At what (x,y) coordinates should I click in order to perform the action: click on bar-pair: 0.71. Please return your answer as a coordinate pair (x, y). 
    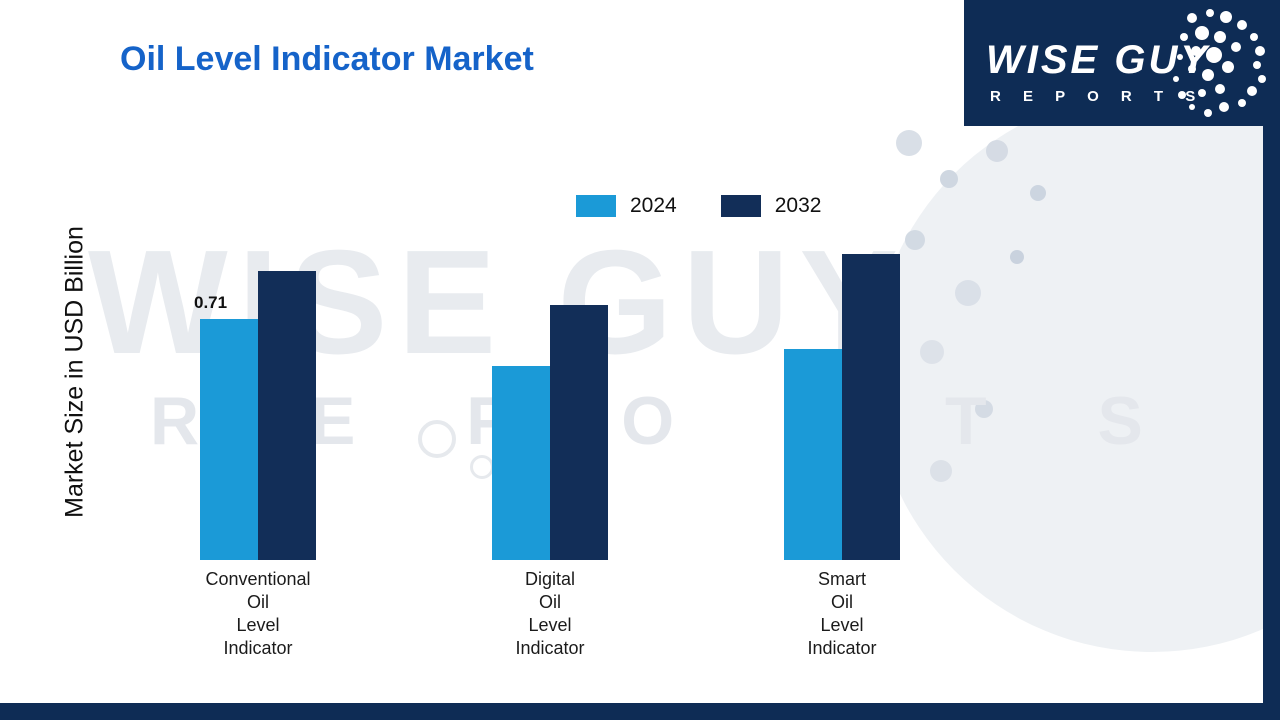
    Looking at the image, I should click on (255, 415).